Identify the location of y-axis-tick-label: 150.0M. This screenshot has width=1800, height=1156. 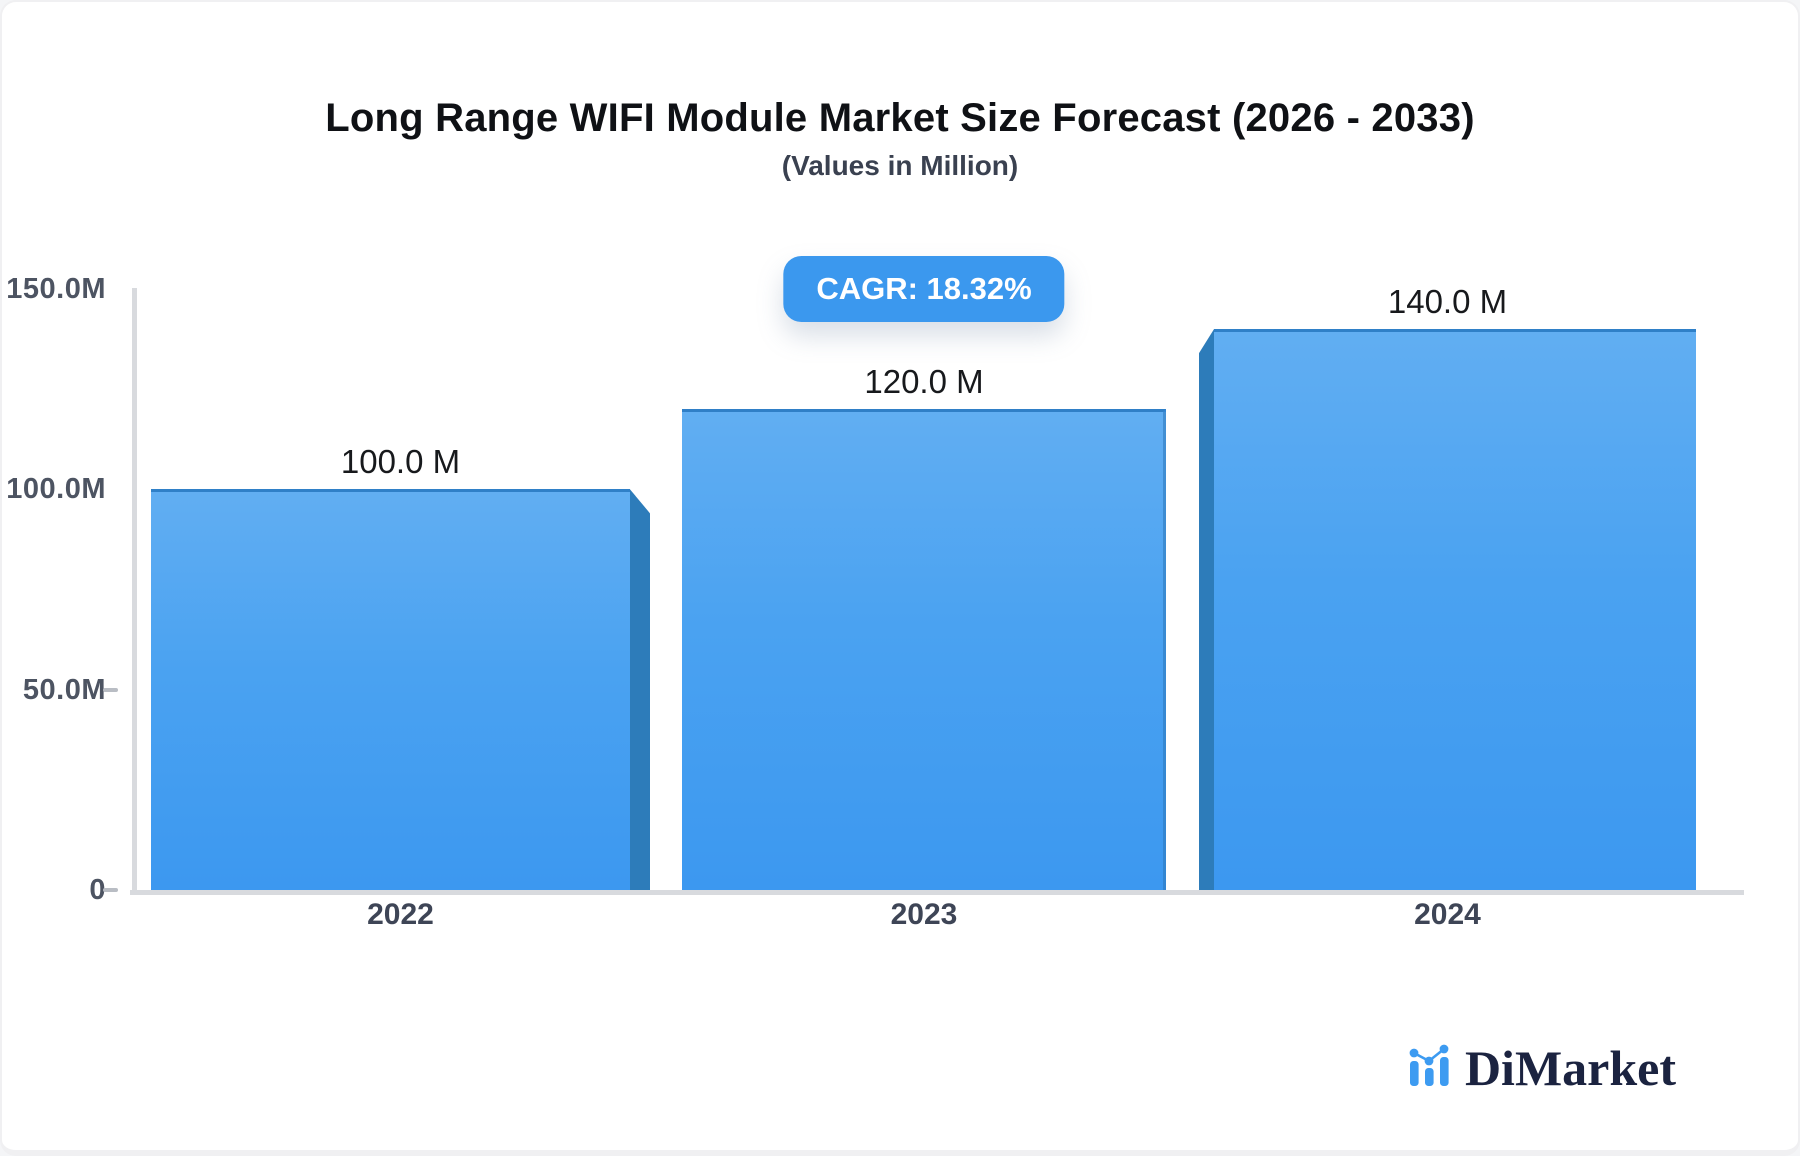
(56, 289).